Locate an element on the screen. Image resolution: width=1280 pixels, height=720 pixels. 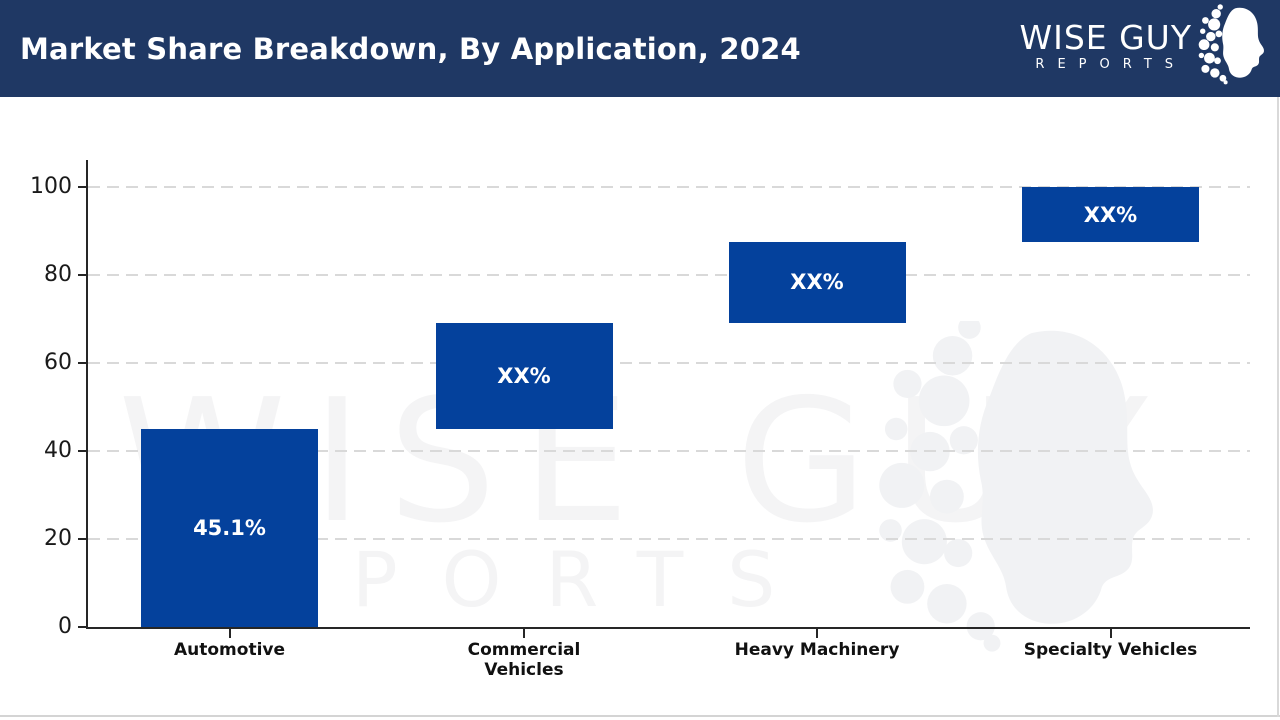
y-axis-line is located at coordinates (87, 394).